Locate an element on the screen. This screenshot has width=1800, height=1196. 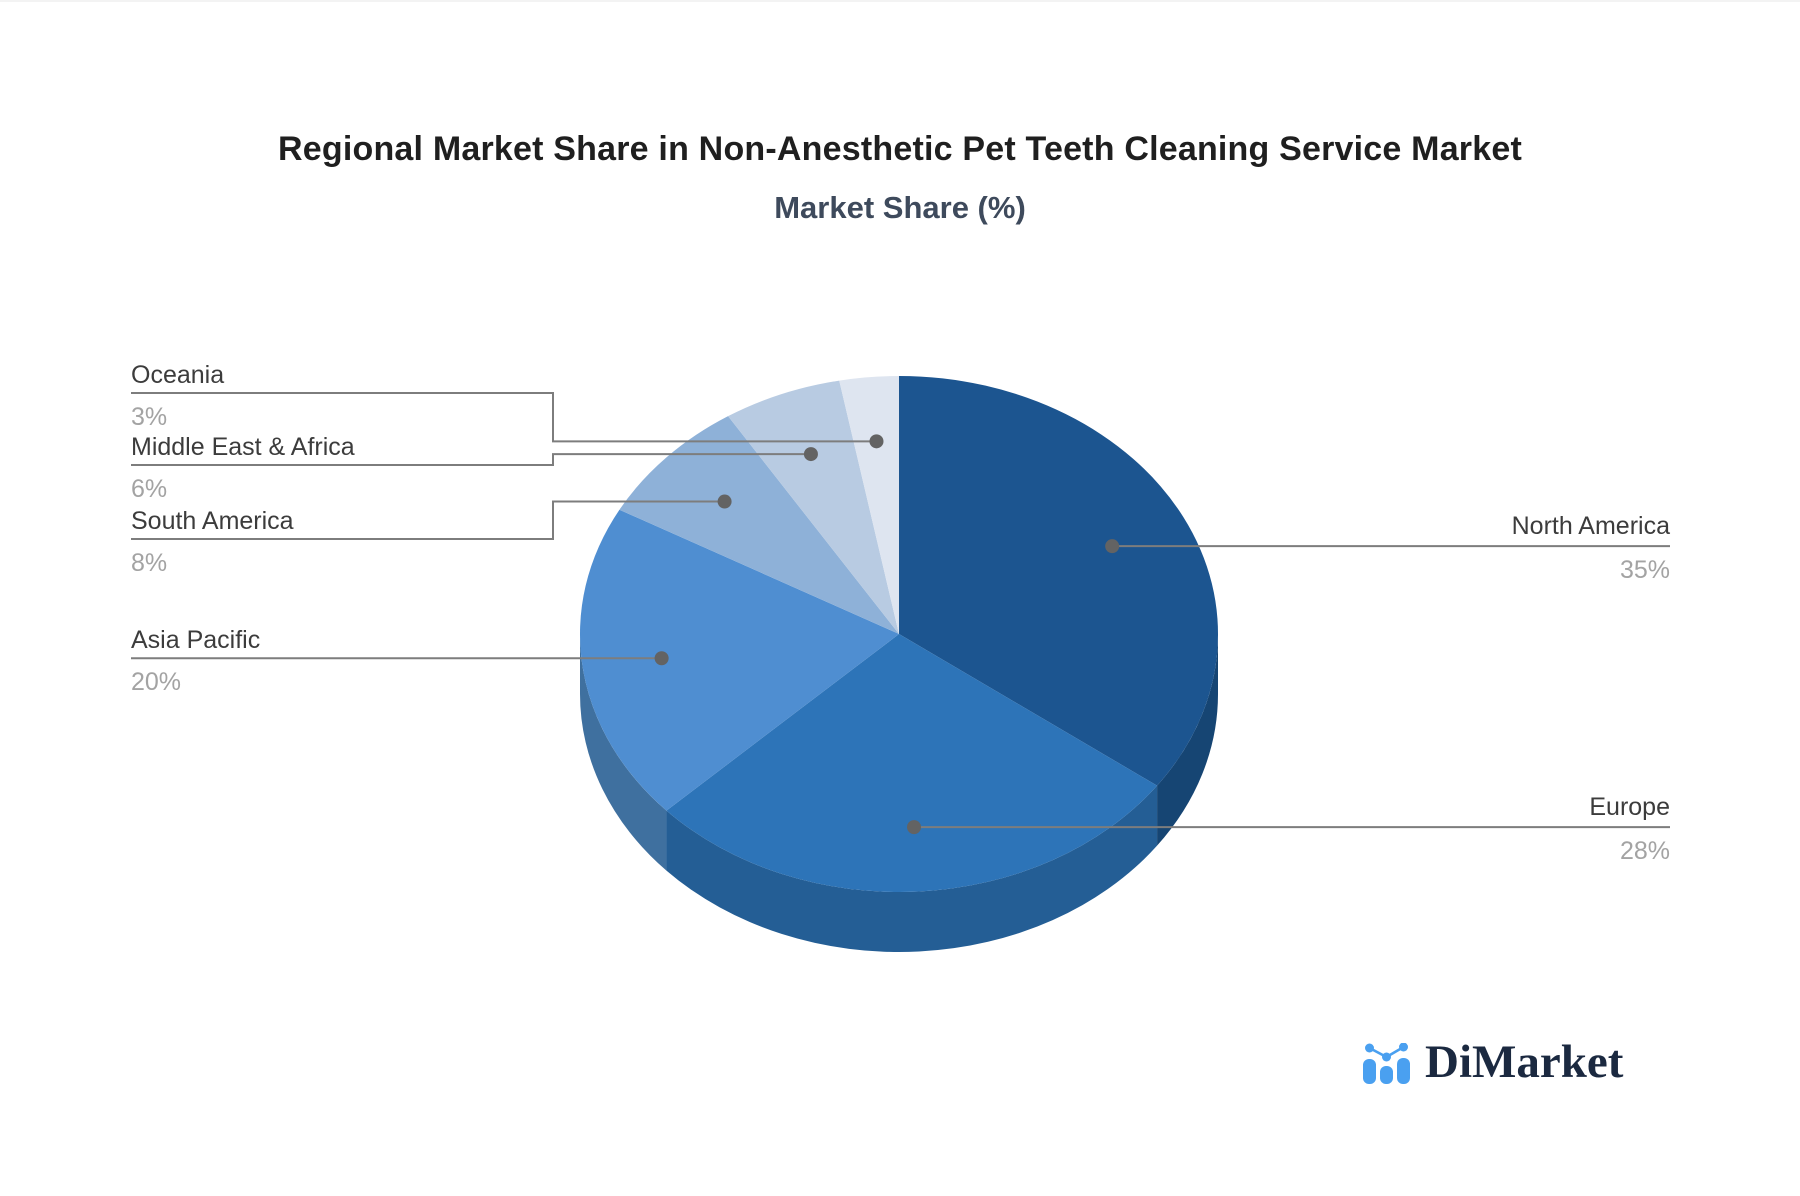
callout-line-south-america is located at coordinates (428, 520).